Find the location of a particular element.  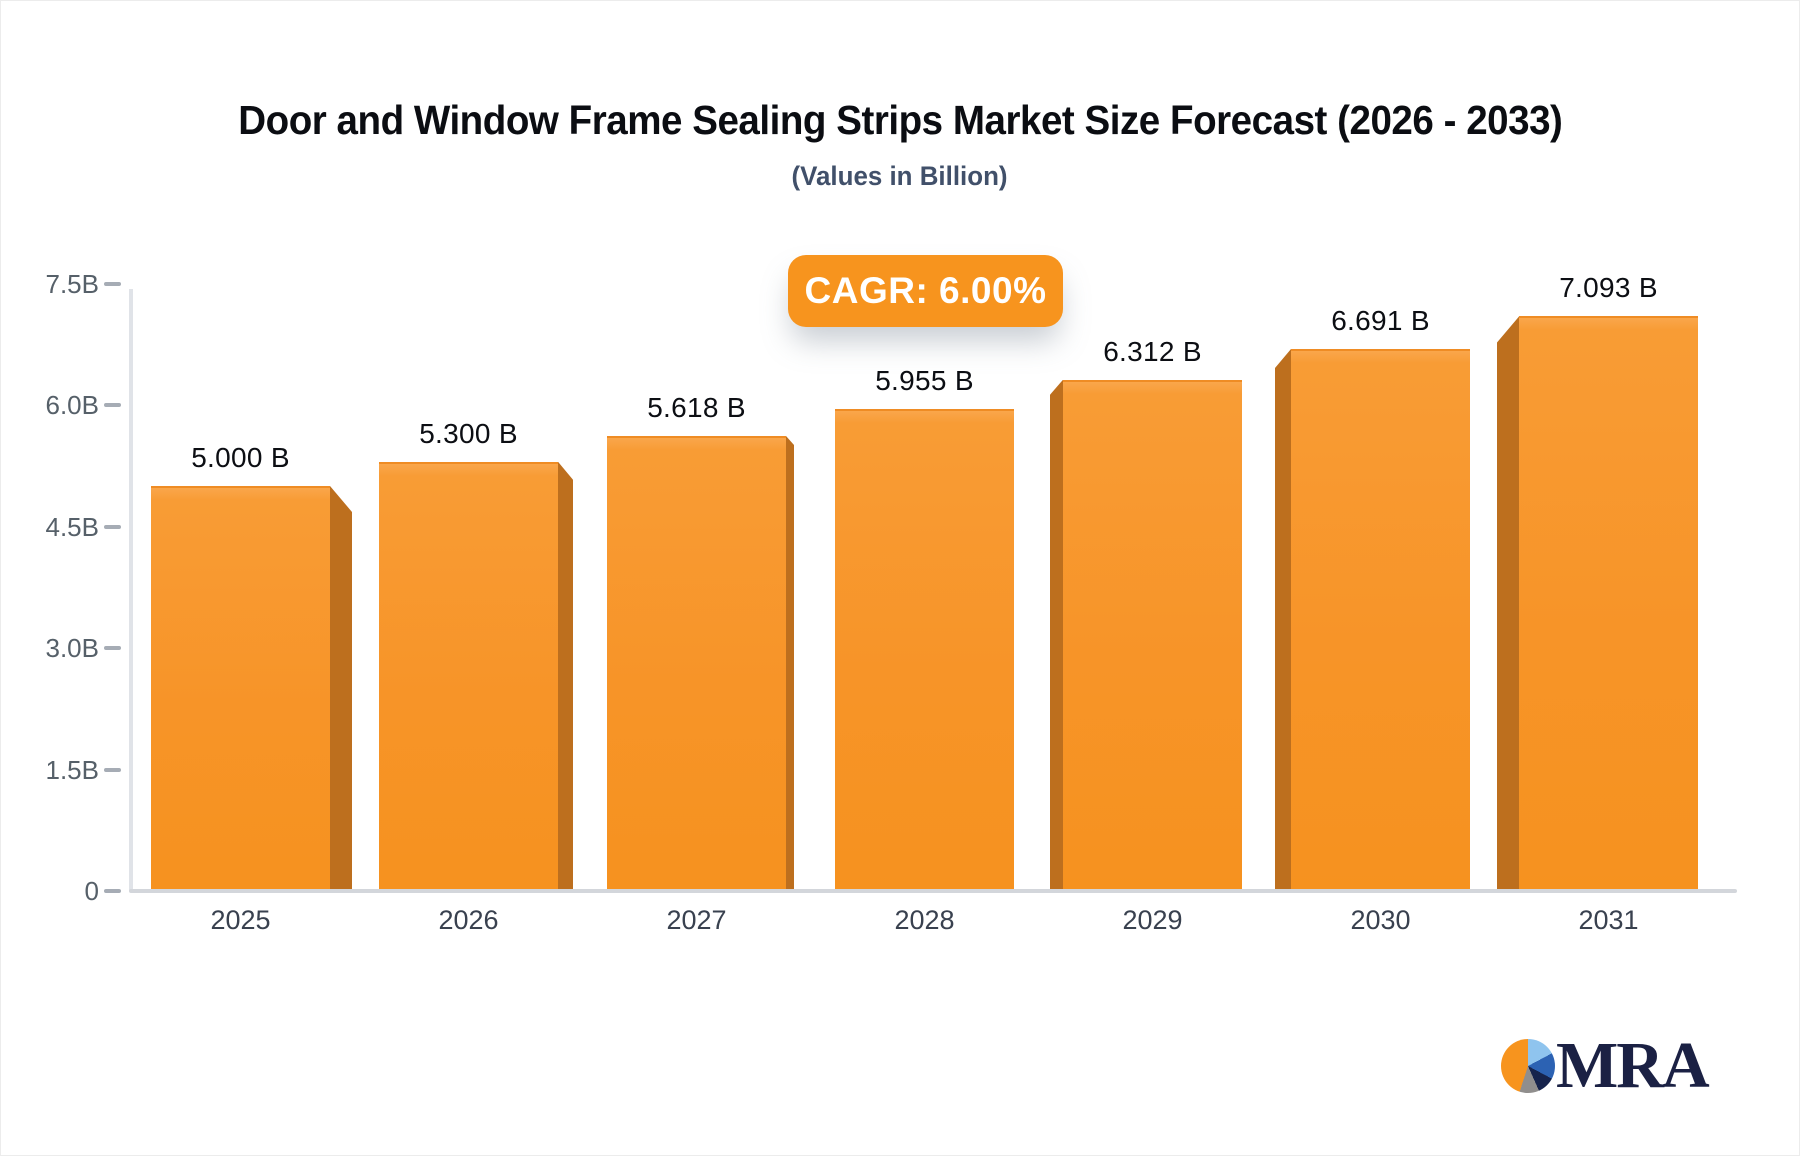

y-tick-label: 6.0B is located at coordinates (72, 405).